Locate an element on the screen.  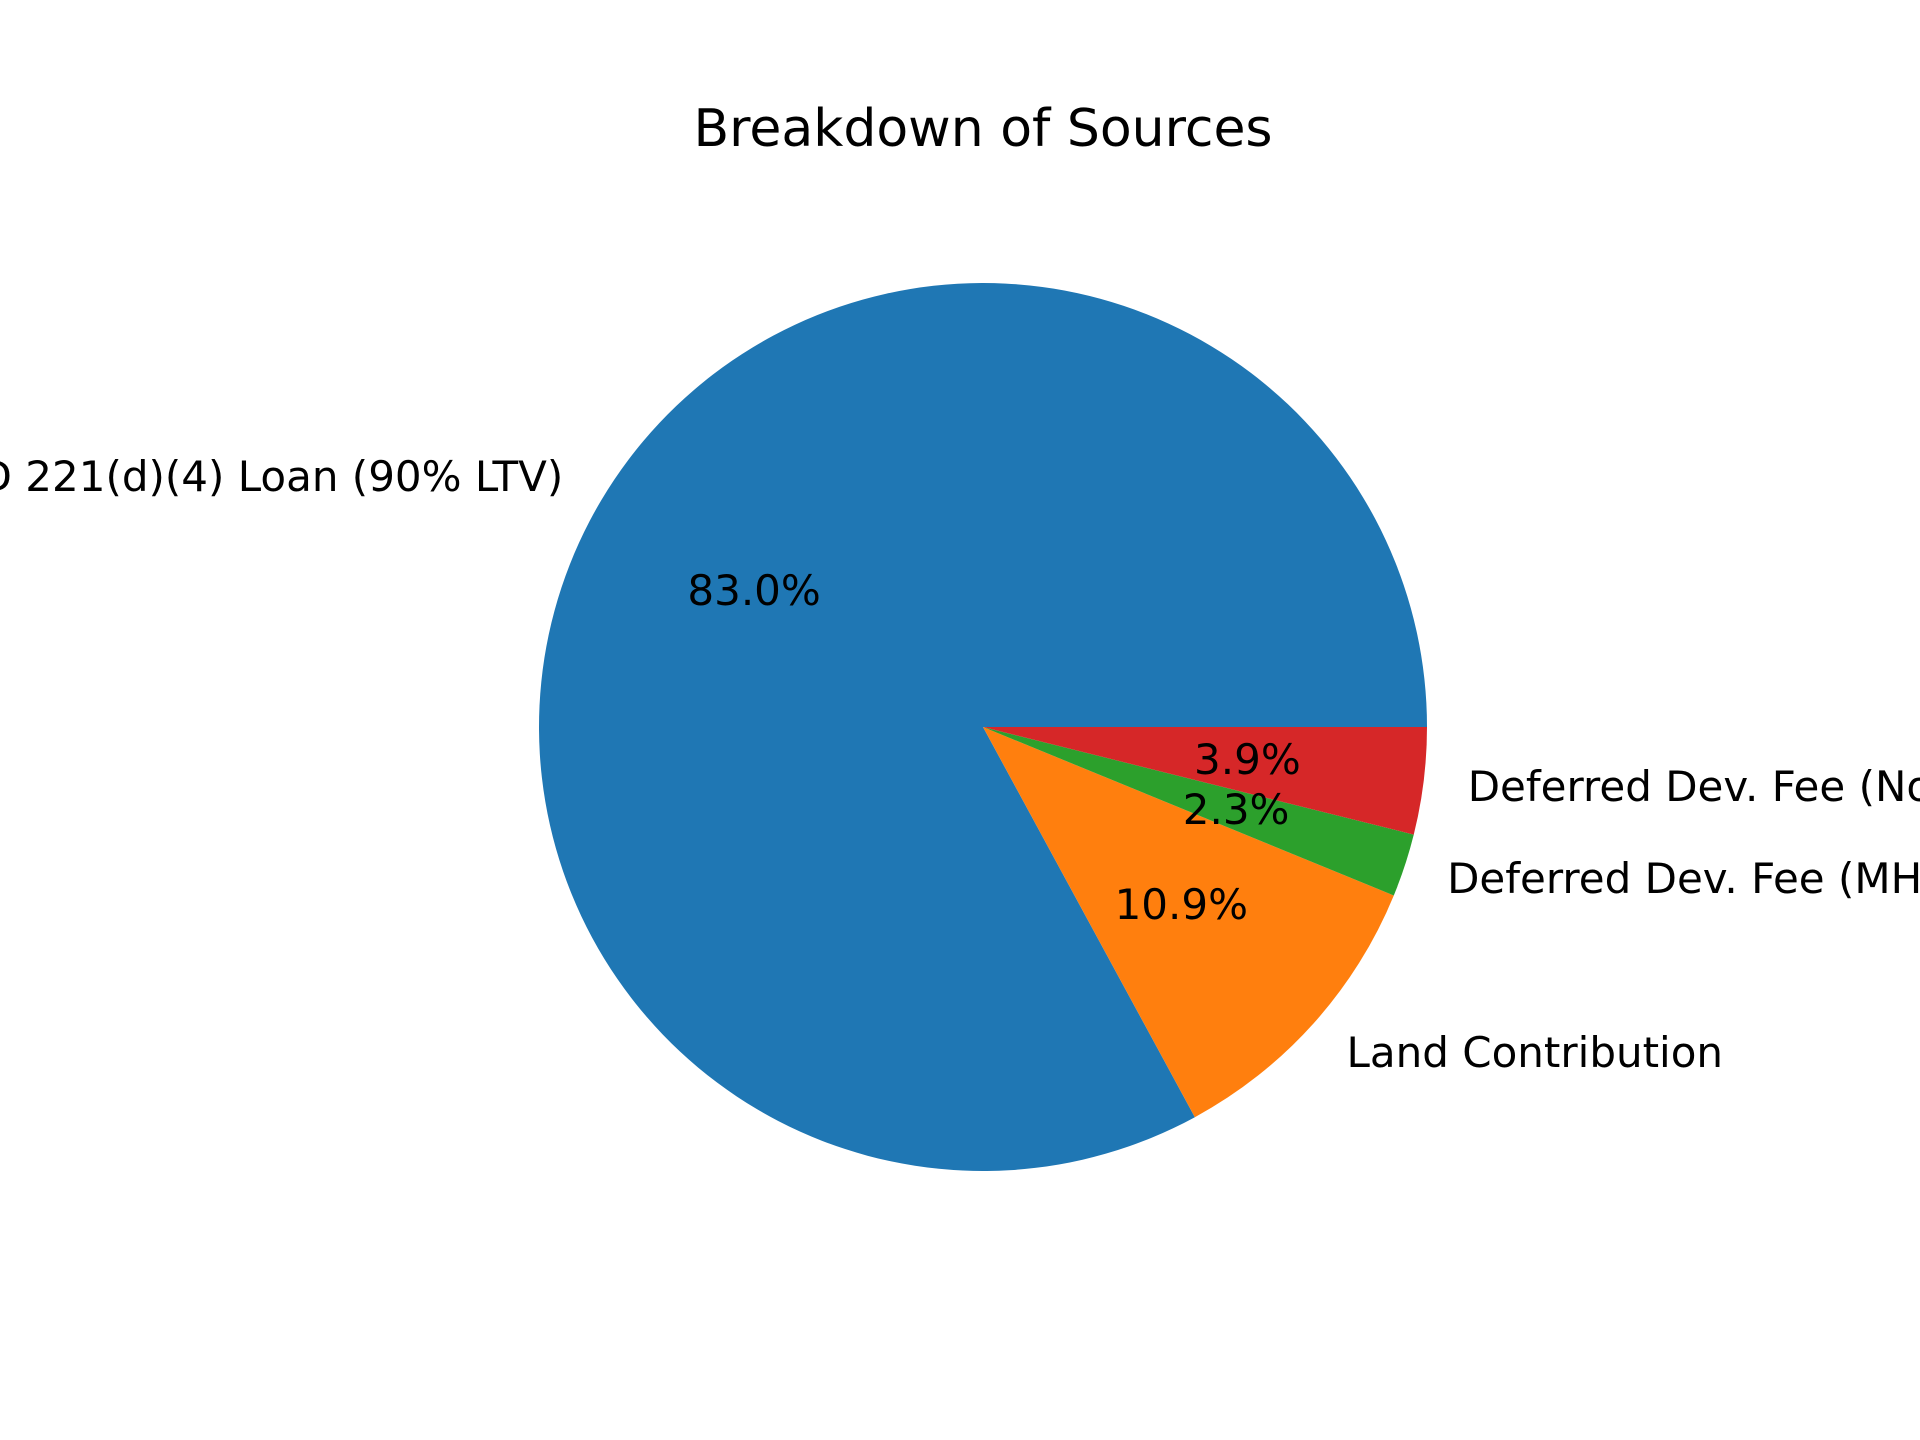
slice-label-2: Deferred Dev. Fee (MH is located at coordinates (1683, 879).